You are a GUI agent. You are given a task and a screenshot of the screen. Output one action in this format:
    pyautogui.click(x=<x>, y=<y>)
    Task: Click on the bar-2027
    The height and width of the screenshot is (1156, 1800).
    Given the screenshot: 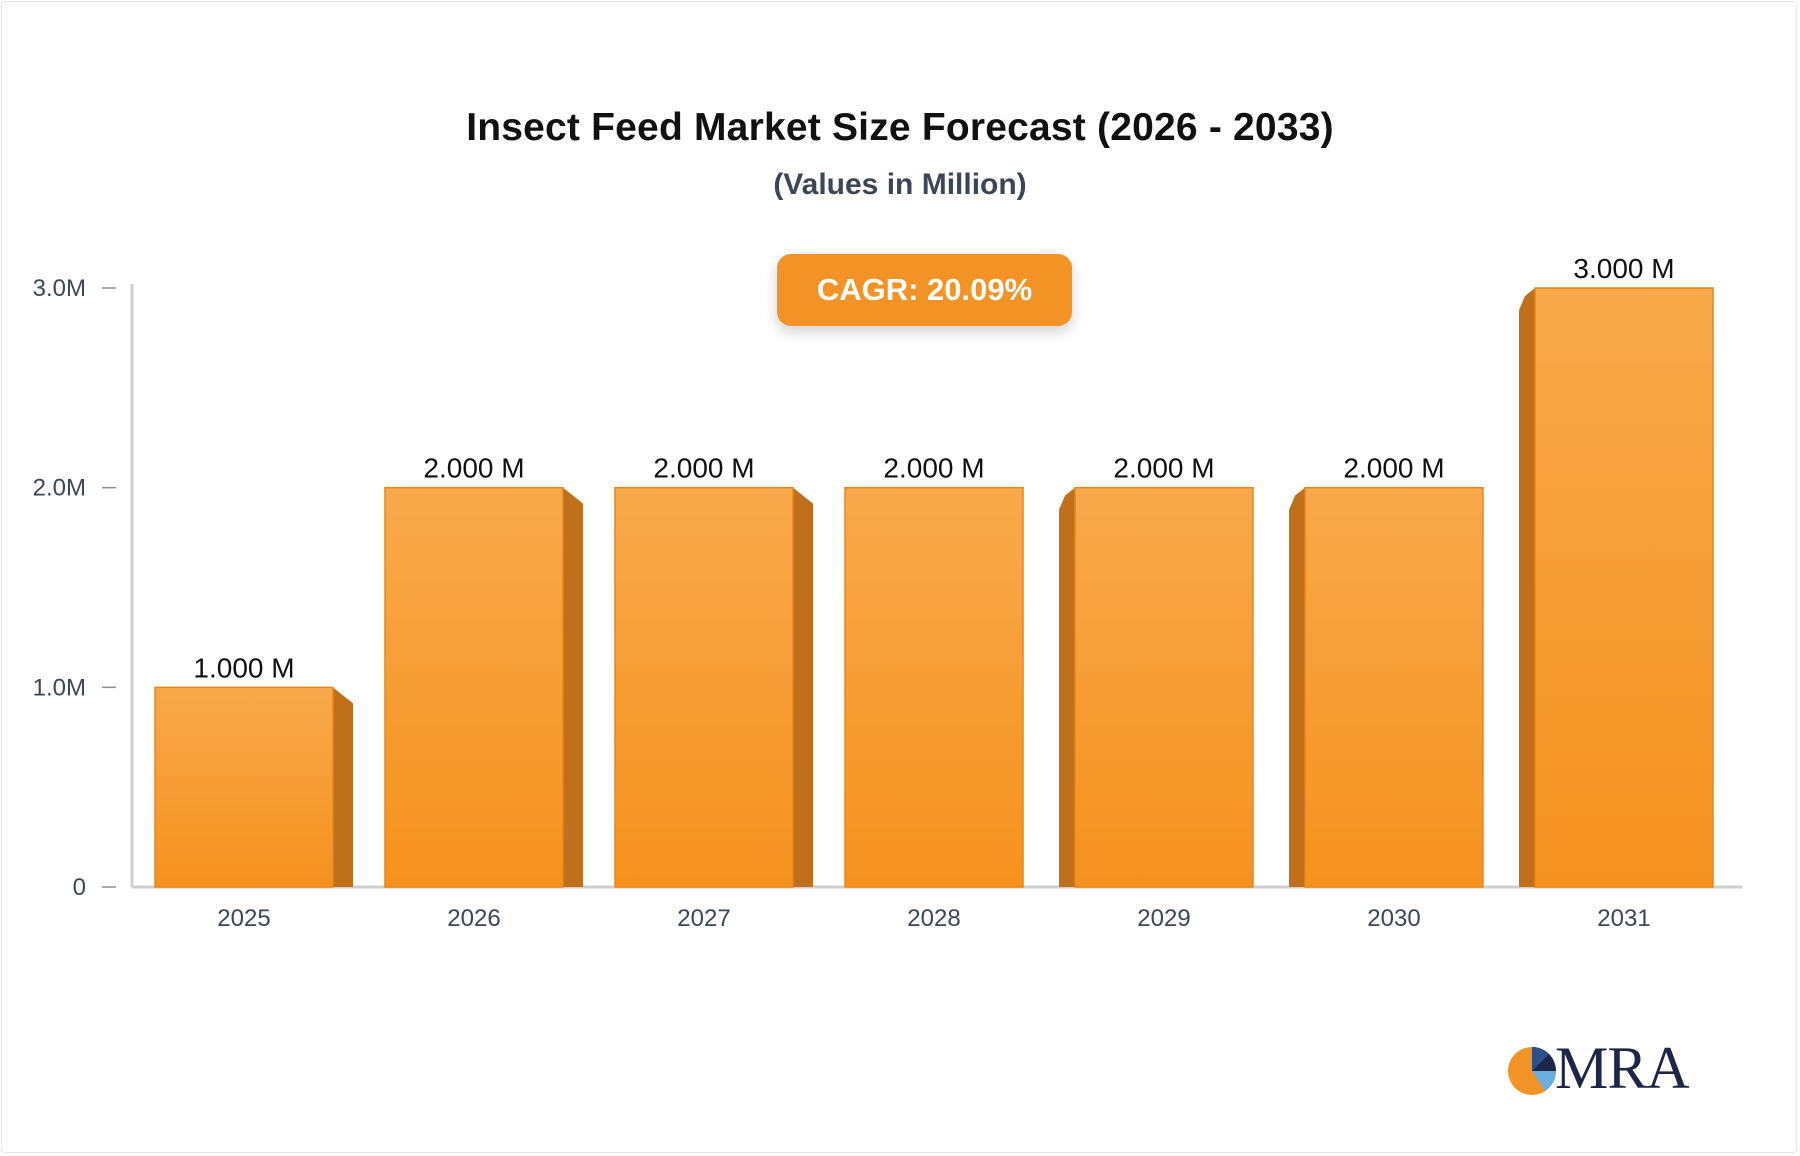 What is the action you would take?
    pyautogui.click(x=713, y=687)
    